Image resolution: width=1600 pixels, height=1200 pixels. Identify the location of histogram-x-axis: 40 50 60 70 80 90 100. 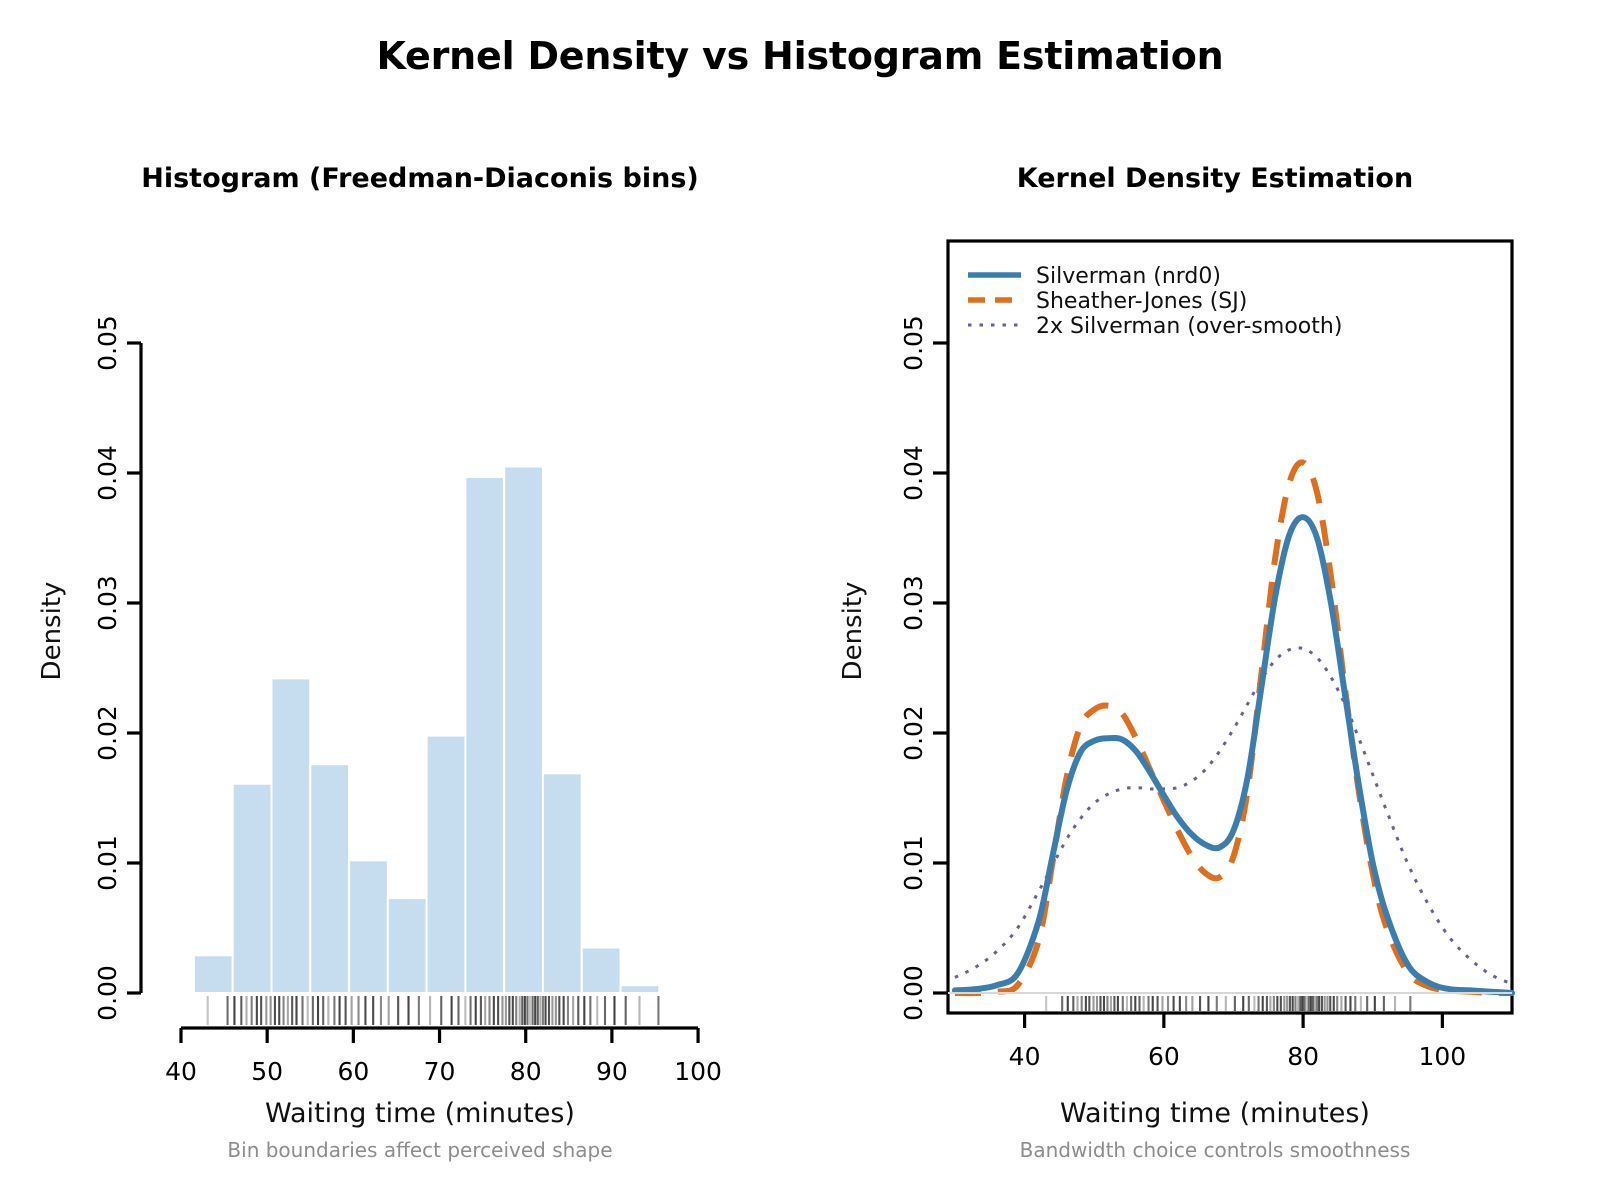
(443, 1056).